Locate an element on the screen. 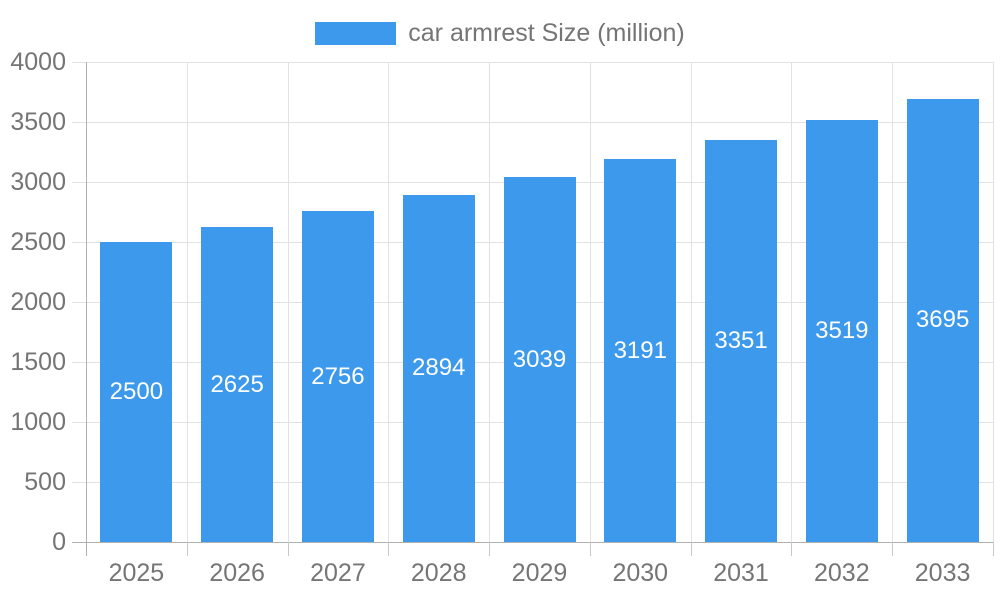 This screenshot has height=600, width=1000. x-tick-label: 2033 is located at coordinates (942, 573).